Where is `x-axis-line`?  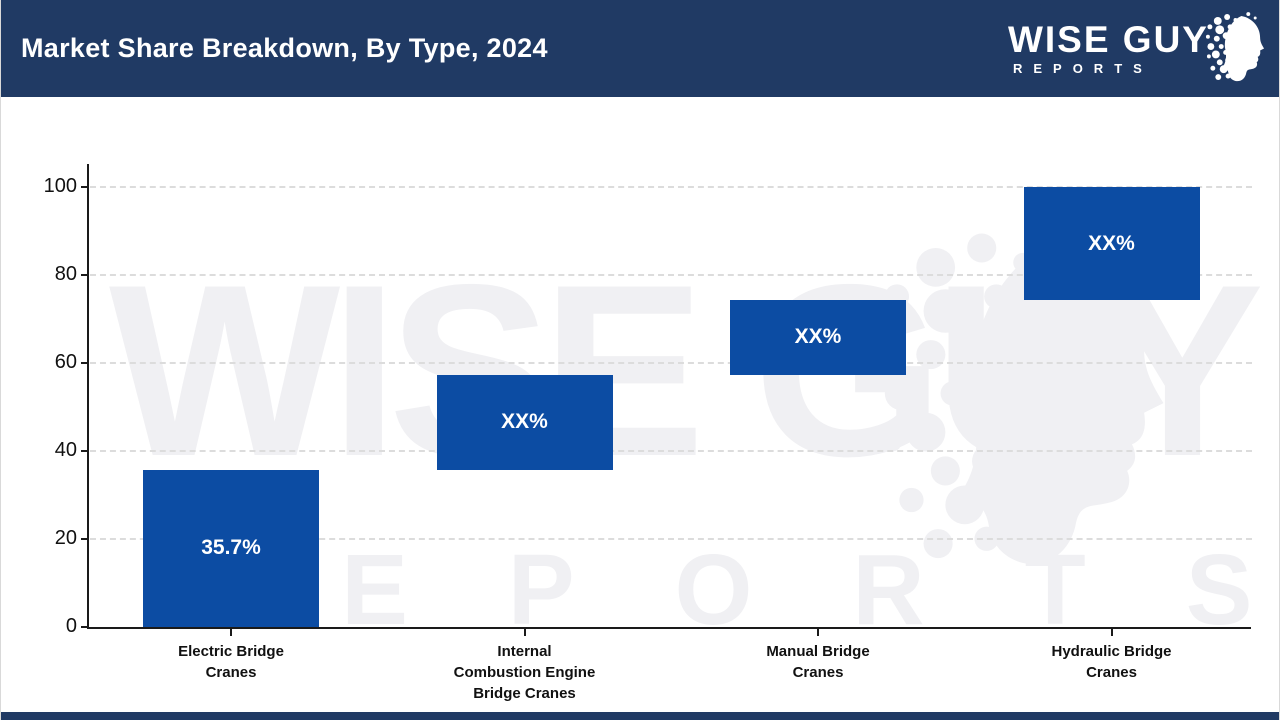
x-axis-line is located at coordinates (669, 628).